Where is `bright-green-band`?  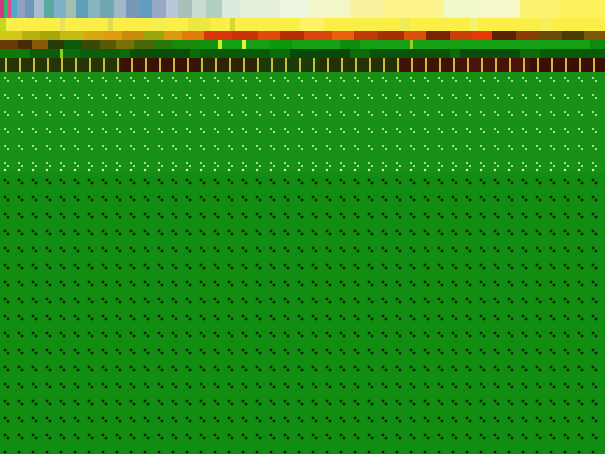 bright-green-band is located at coordinates (302, 44).